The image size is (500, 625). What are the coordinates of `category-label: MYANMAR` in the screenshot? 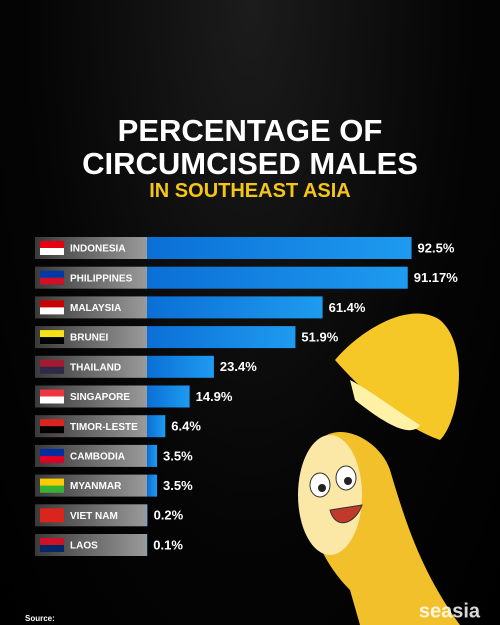 It's located at (96, 486).